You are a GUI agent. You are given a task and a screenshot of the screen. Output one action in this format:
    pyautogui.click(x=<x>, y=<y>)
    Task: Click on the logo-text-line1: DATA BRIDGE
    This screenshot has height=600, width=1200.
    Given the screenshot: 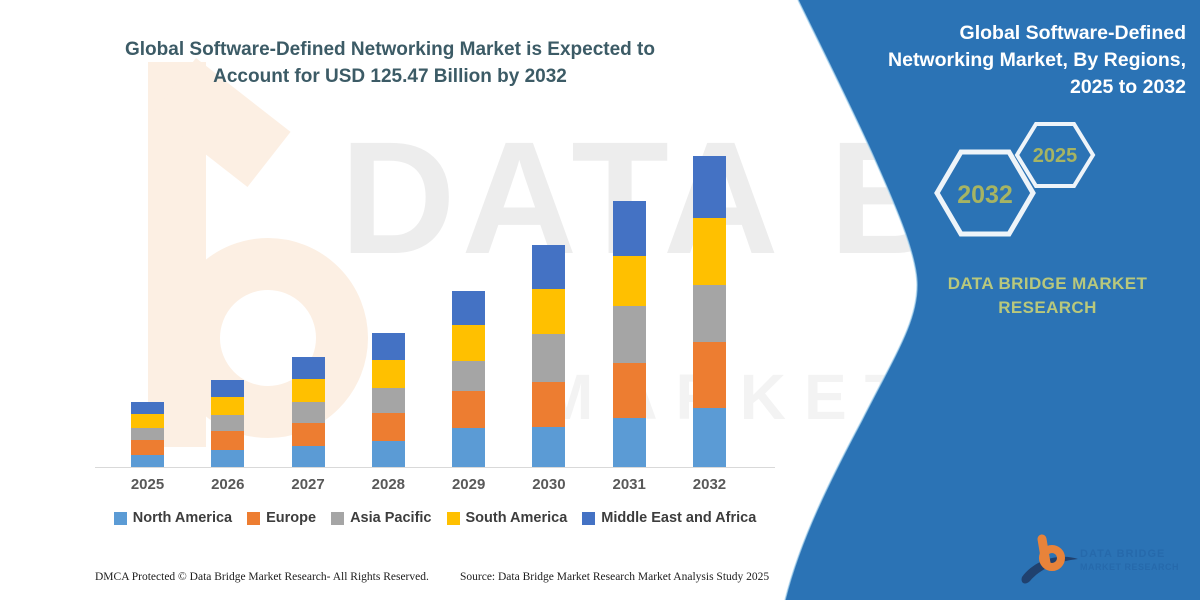 What is the action you would take?
    pyautogui.click(x=1123, y=554)
    